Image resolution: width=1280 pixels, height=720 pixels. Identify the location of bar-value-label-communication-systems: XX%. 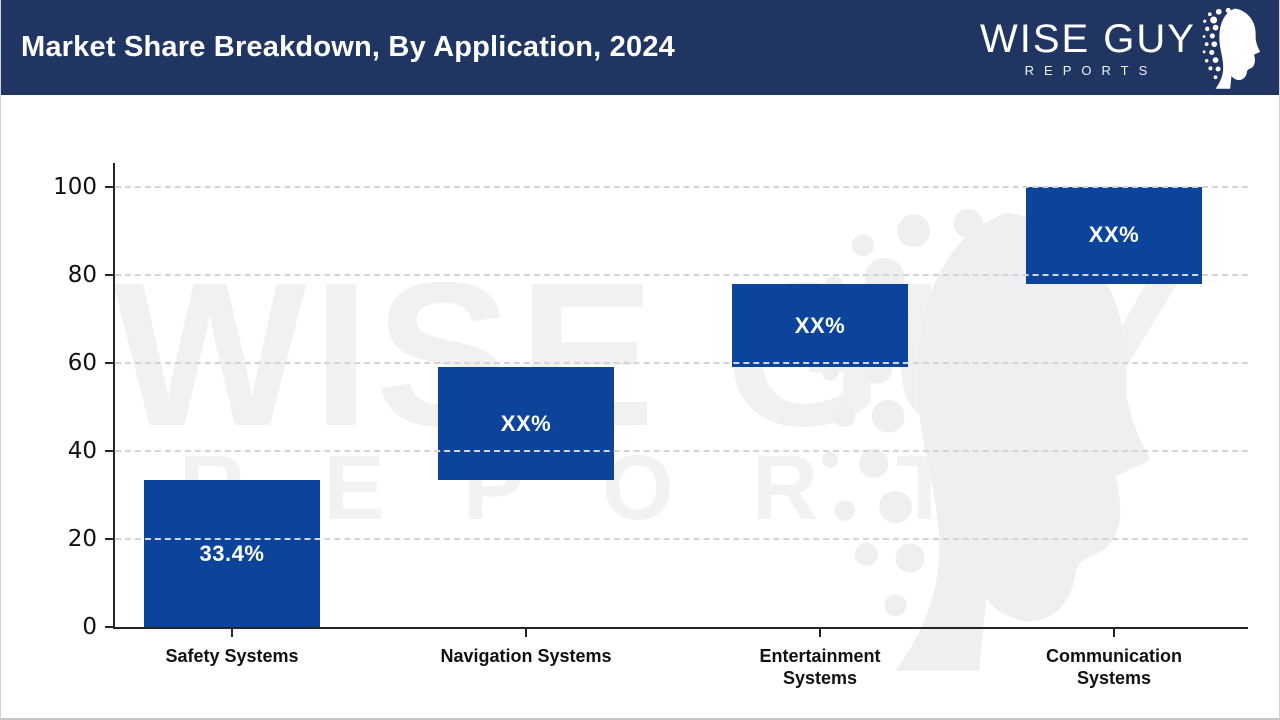
(1114, 235).